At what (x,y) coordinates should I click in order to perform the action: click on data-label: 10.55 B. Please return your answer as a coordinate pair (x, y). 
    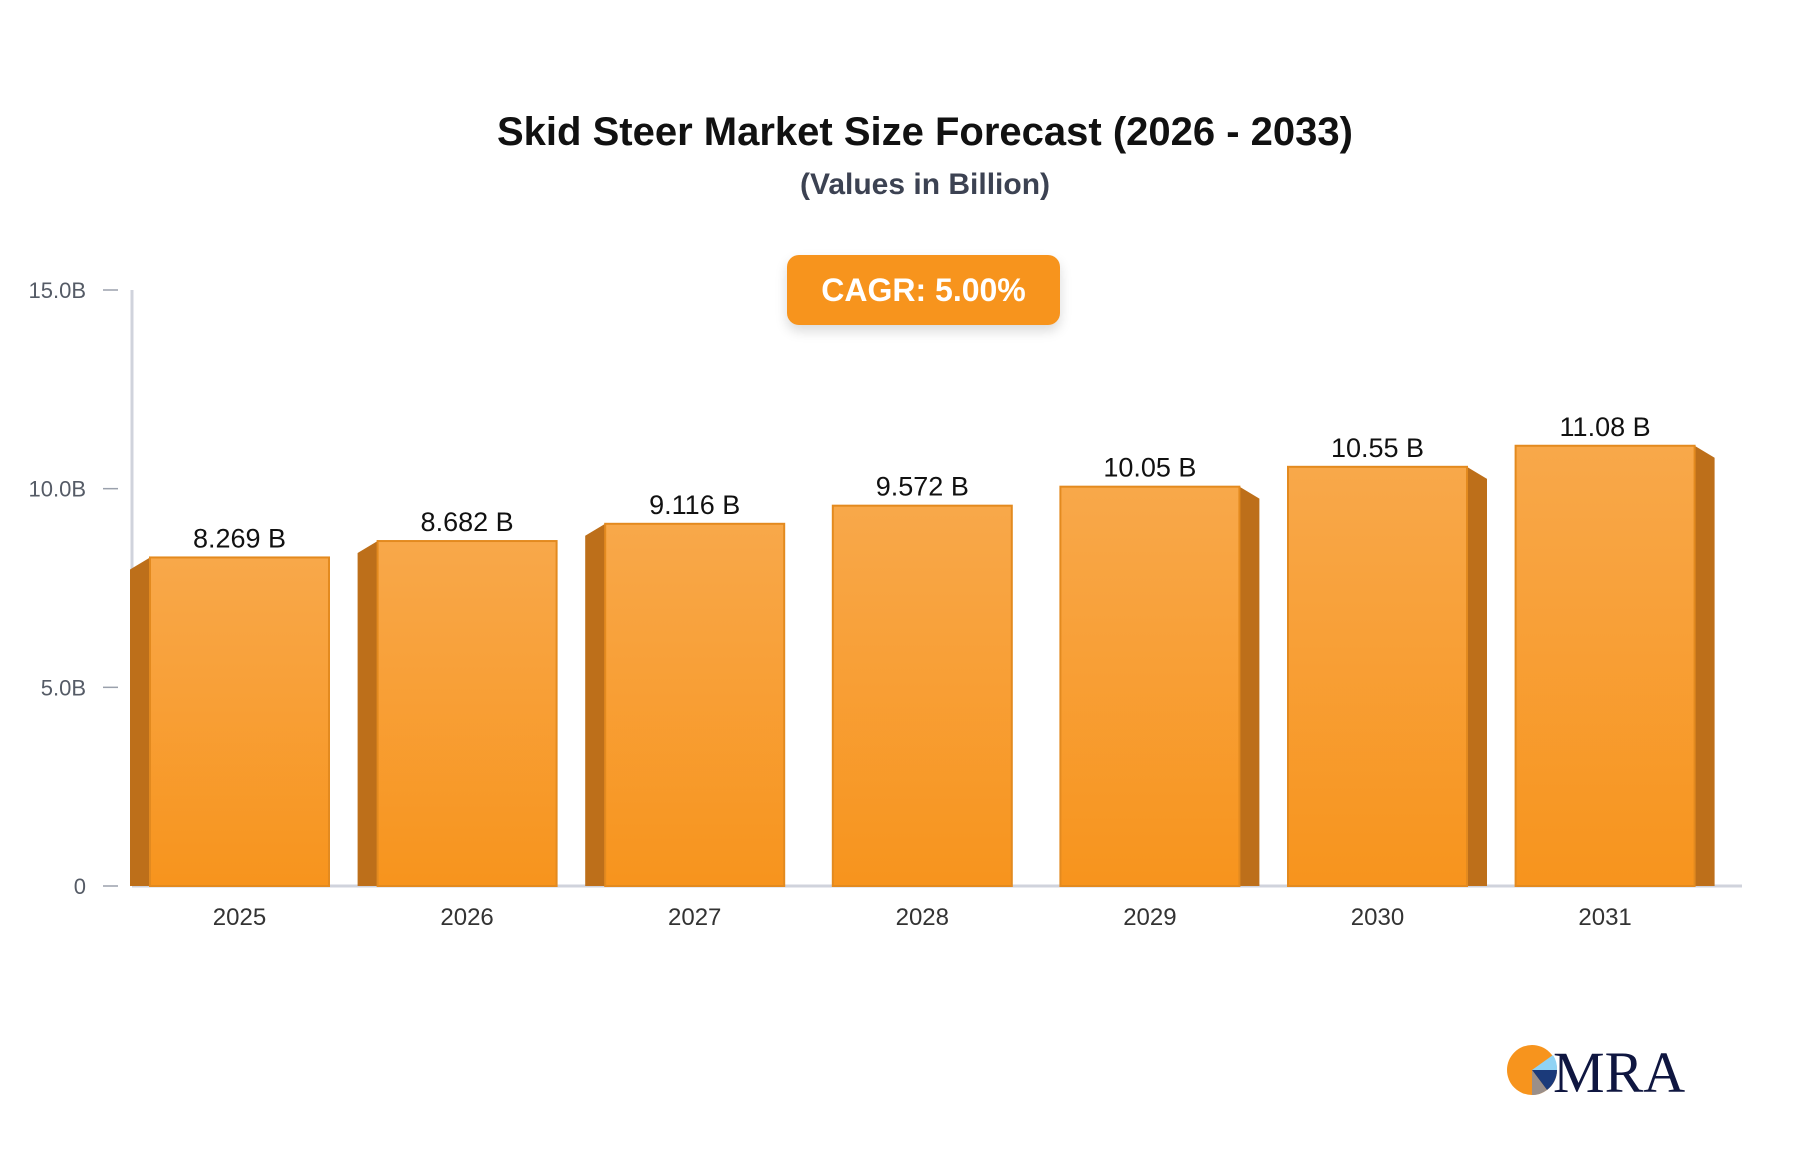
    Looking at the image, I should click on (1377, 448).